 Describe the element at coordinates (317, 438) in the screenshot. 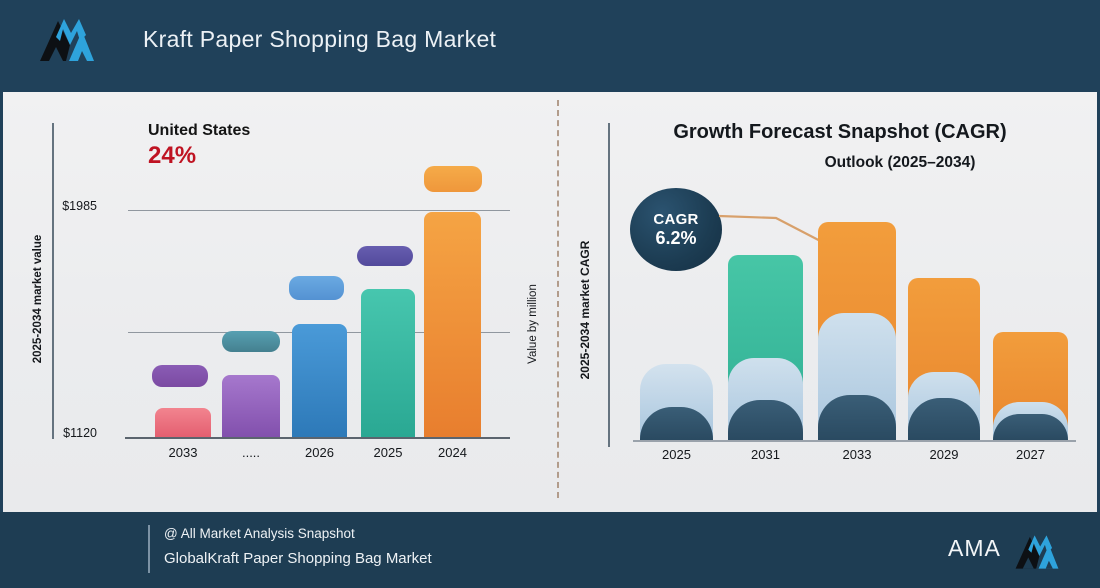

I see `left-chart-x-axis-line` at that location.